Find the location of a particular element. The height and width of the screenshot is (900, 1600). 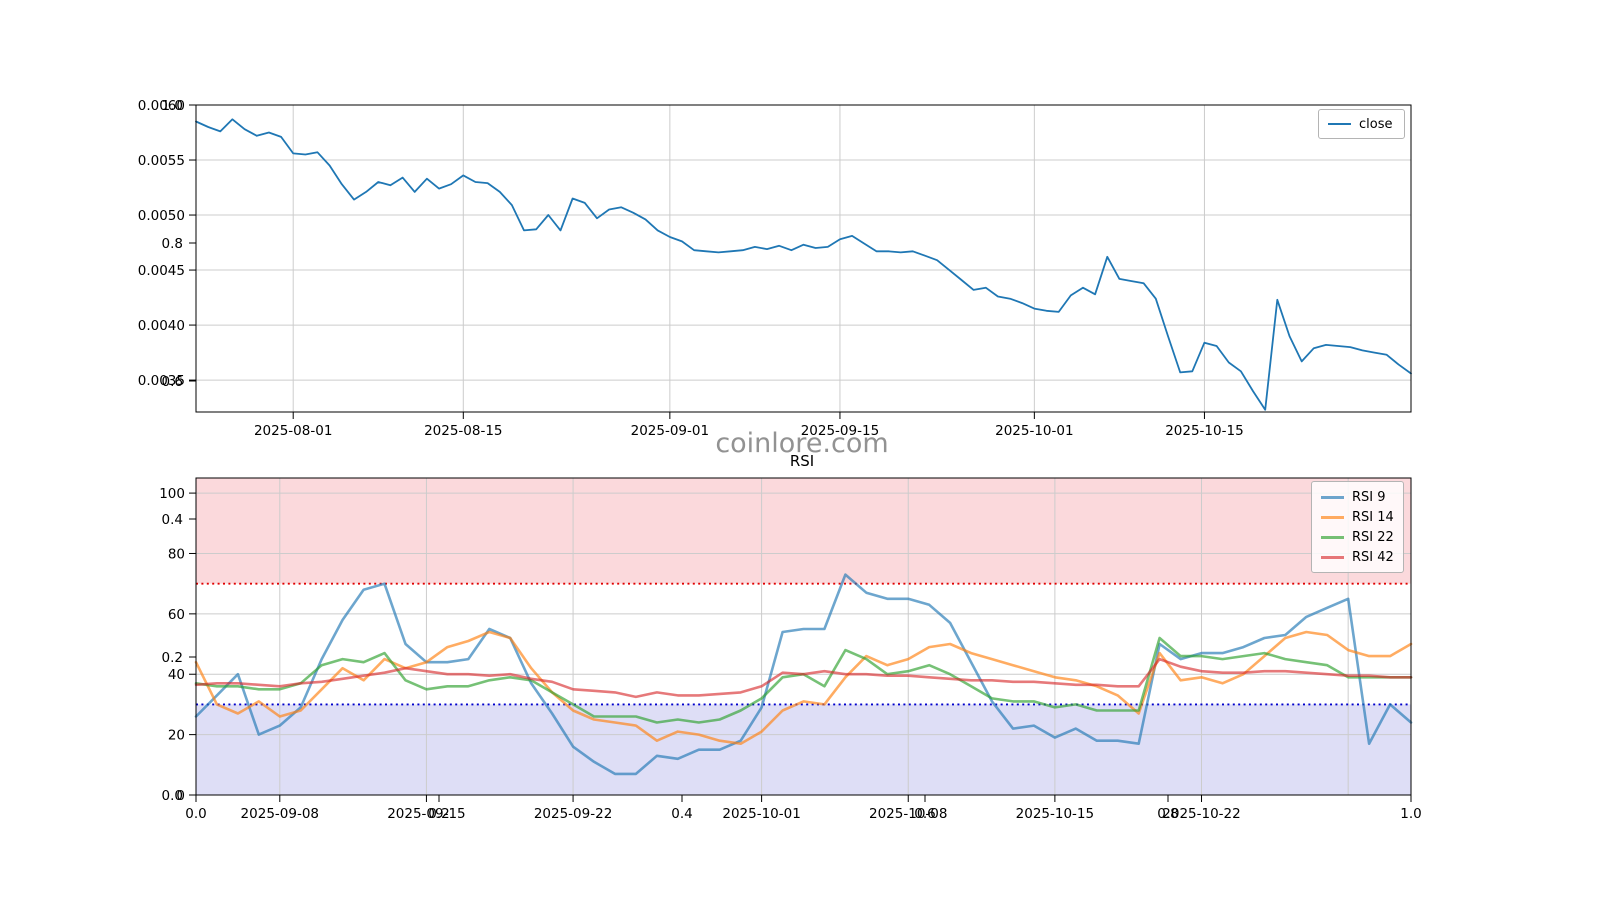

rsi-legend: RSI 9 RSI 14 RSI 22 RSI 42 is located at coordinates (1357, 527).